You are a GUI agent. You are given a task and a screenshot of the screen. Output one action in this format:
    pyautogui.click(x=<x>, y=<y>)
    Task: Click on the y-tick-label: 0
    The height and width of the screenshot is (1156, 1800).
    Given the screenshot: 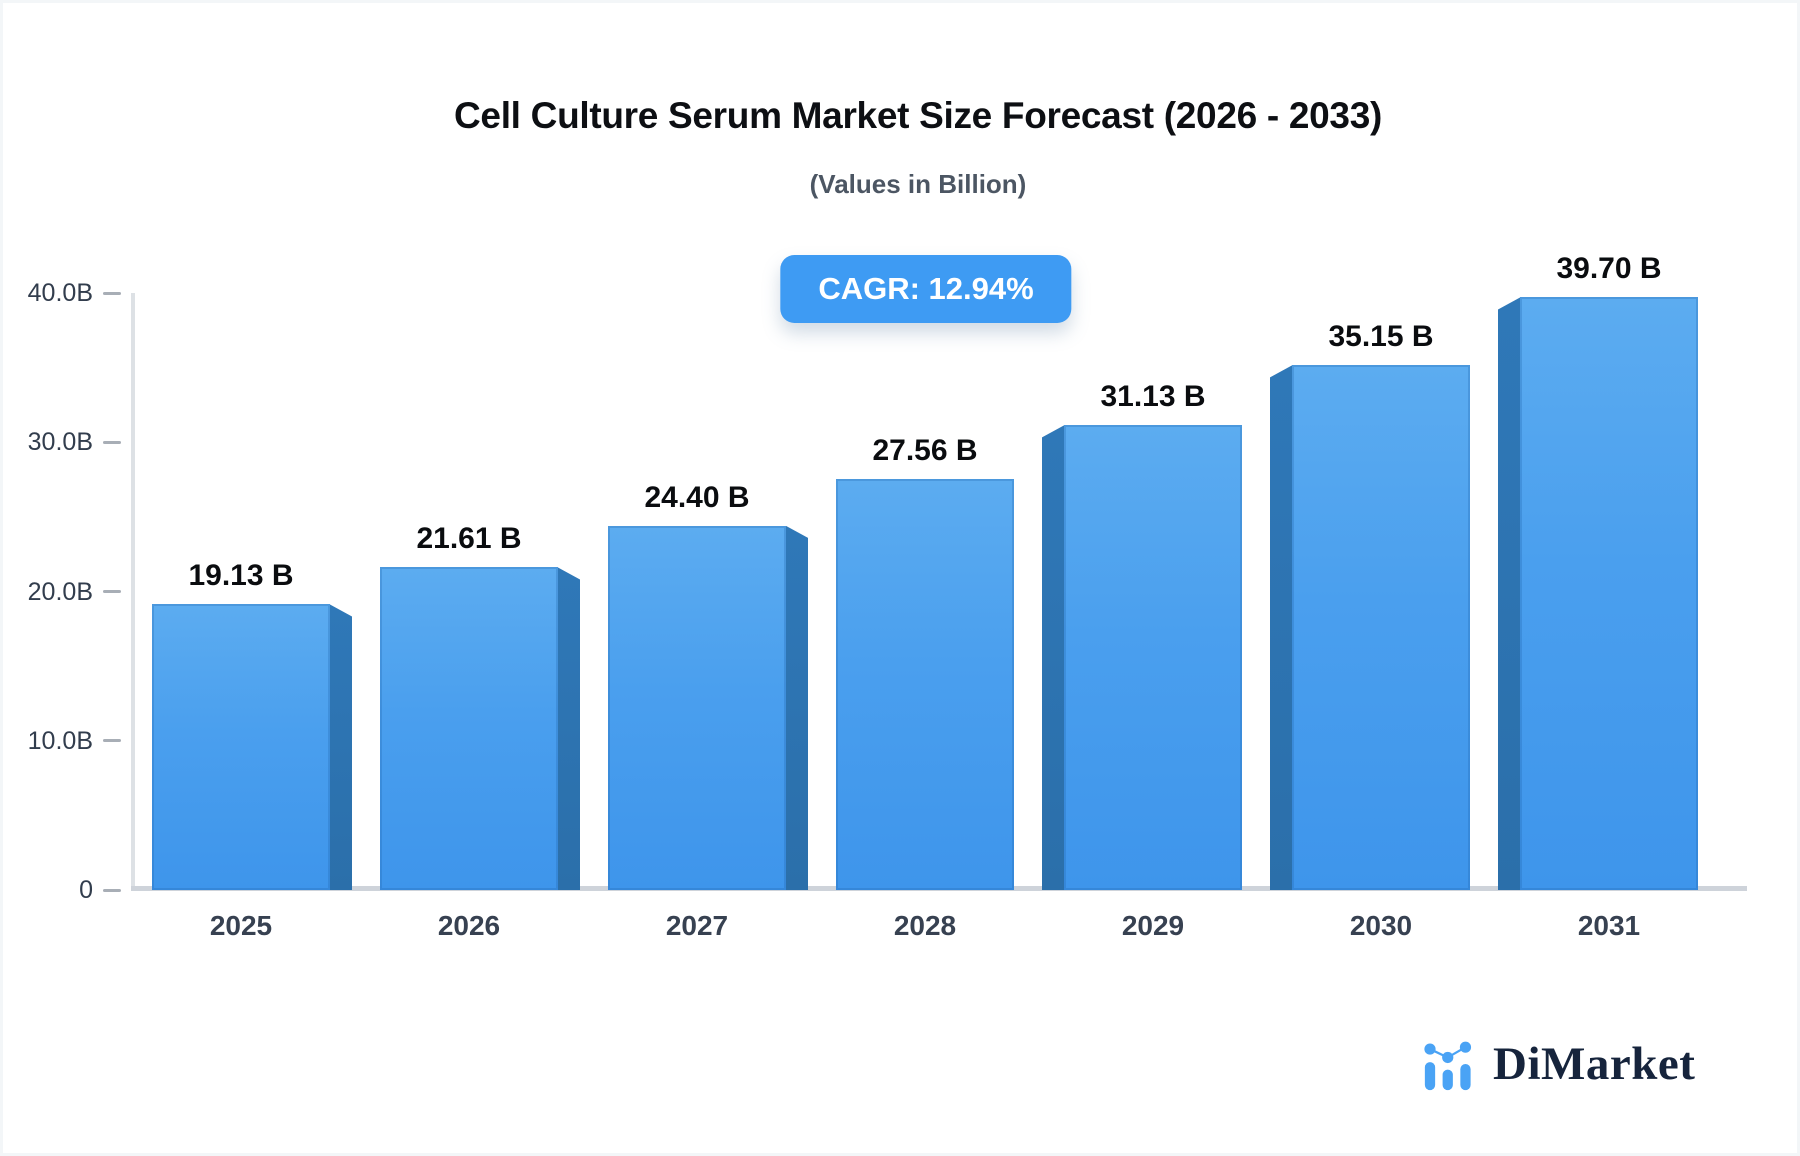 What is the action you would take?
    pyautogui.click(x=86, y=890)
    